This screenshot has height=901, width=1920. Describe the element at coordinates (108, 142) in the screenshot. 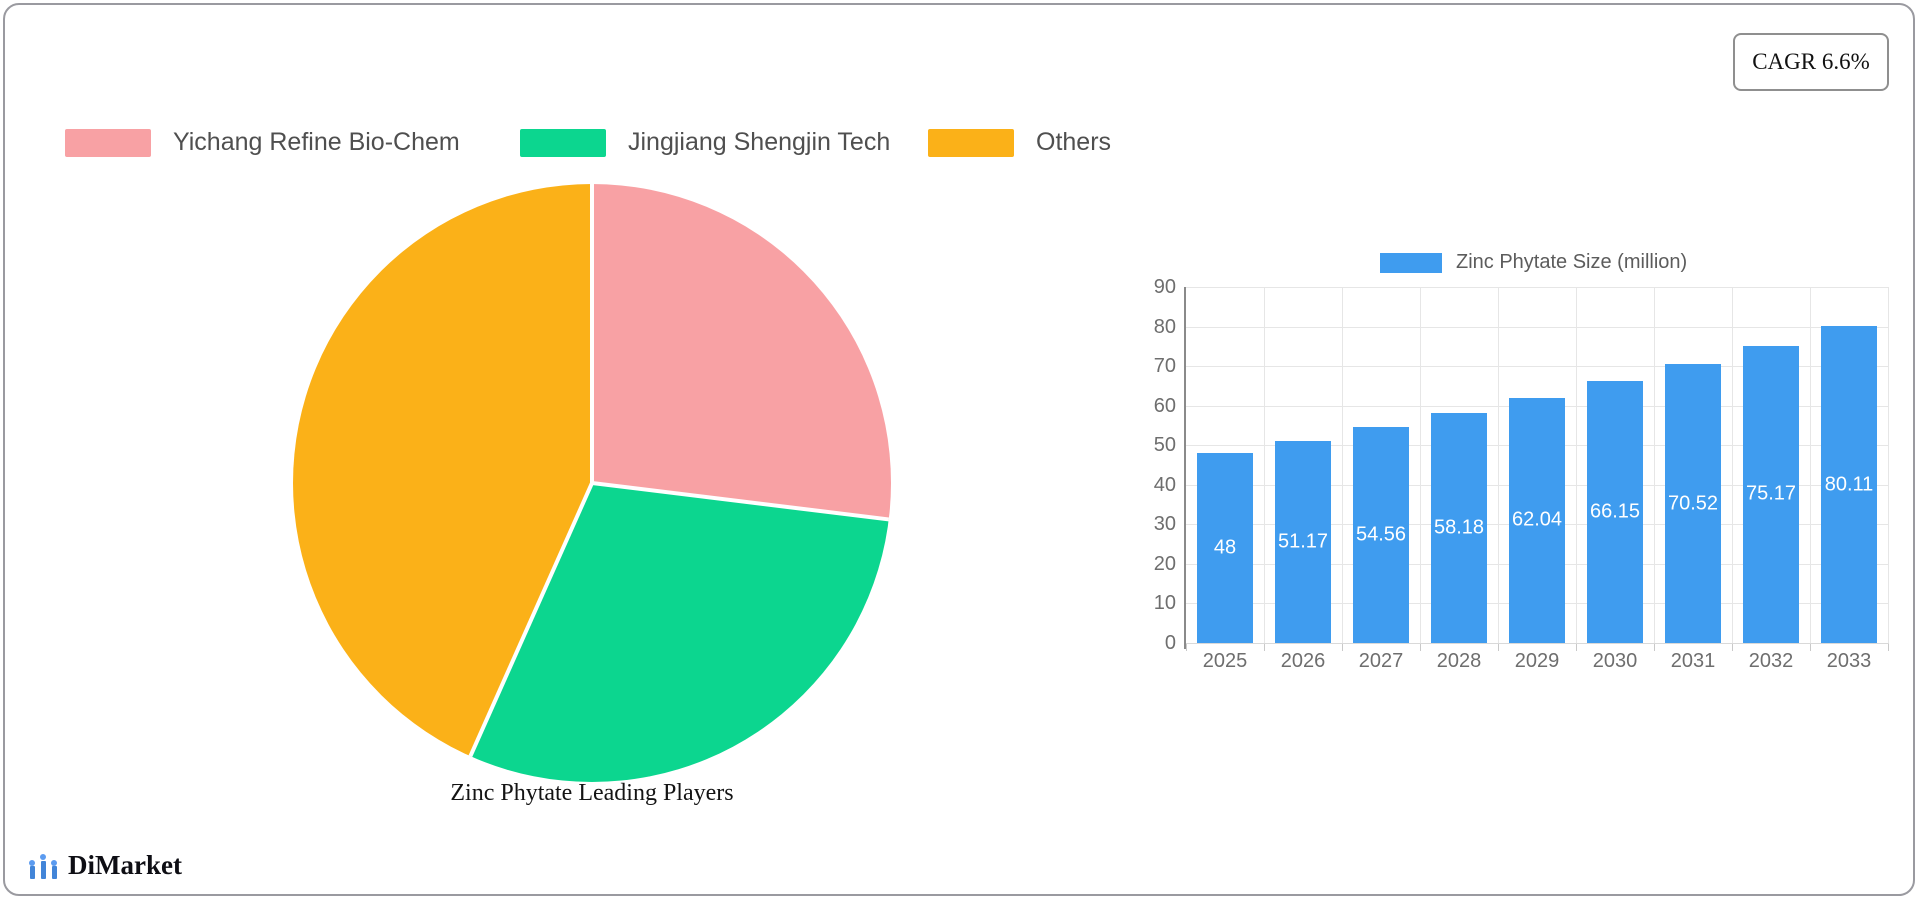

I see `legend-swatch-pink` at that location.